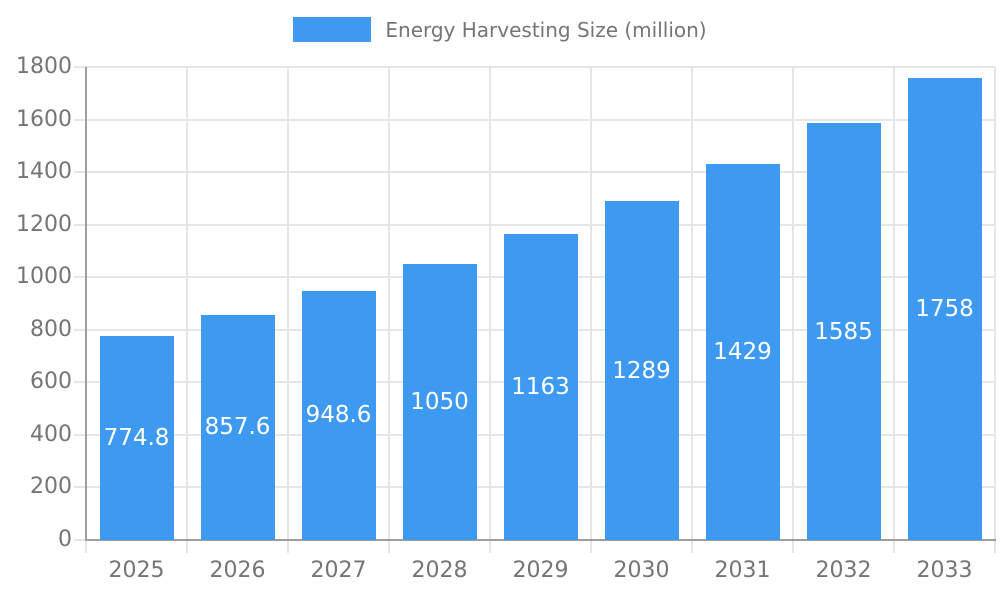 The height and width of the screenshot is (600, 1000). I want to click on x-tick-label: 2025, so click(136, 570).